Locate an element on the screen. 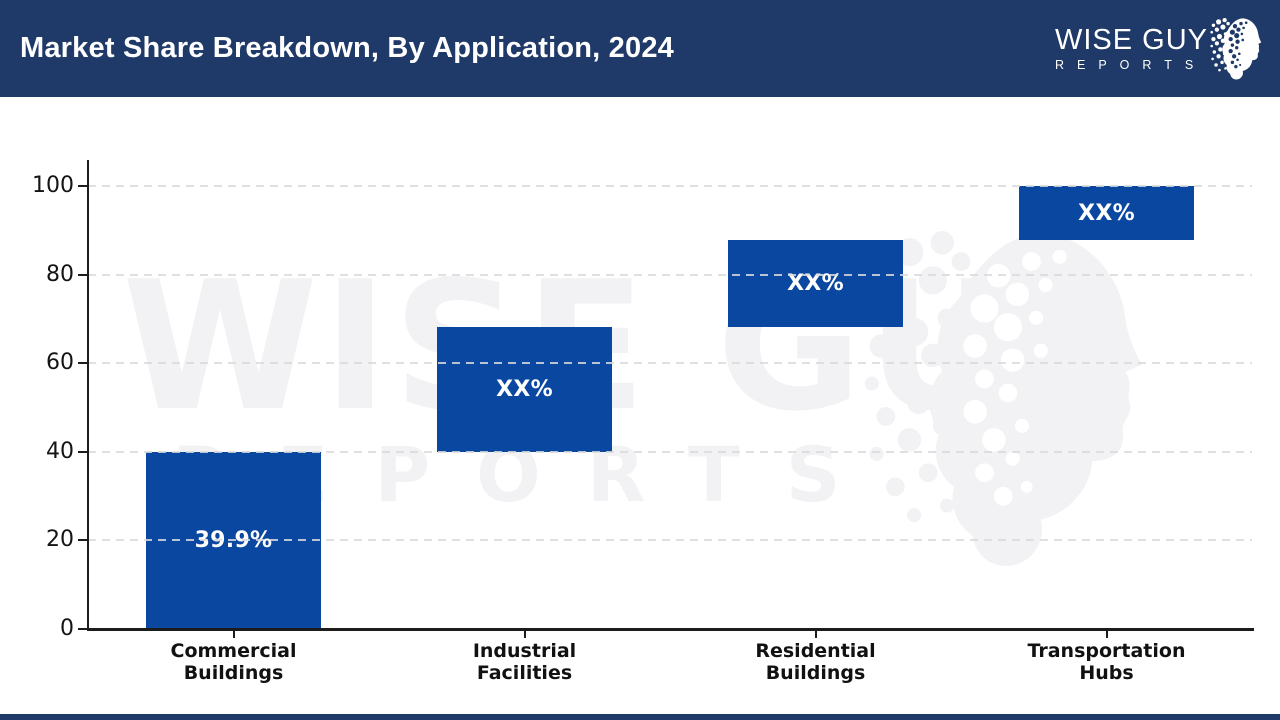  x-category-label-line: Commercial is located at coordinates (233, 651).